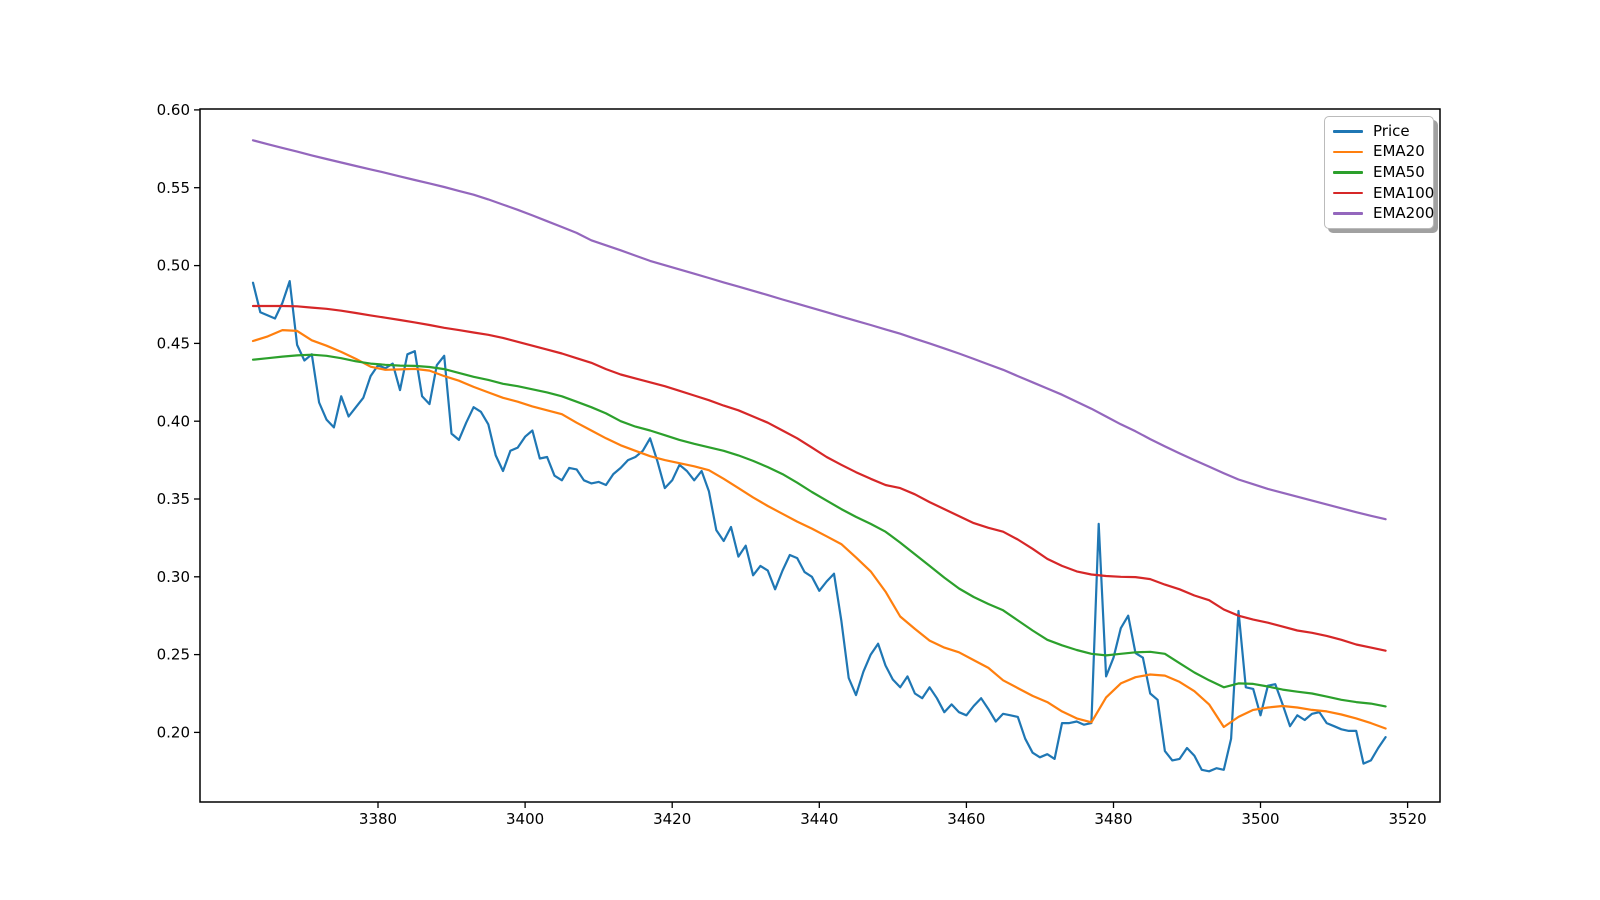 This screenshot has width=1600, height=900. I want to click on legend-label: EMA200, so click(1404, 213).